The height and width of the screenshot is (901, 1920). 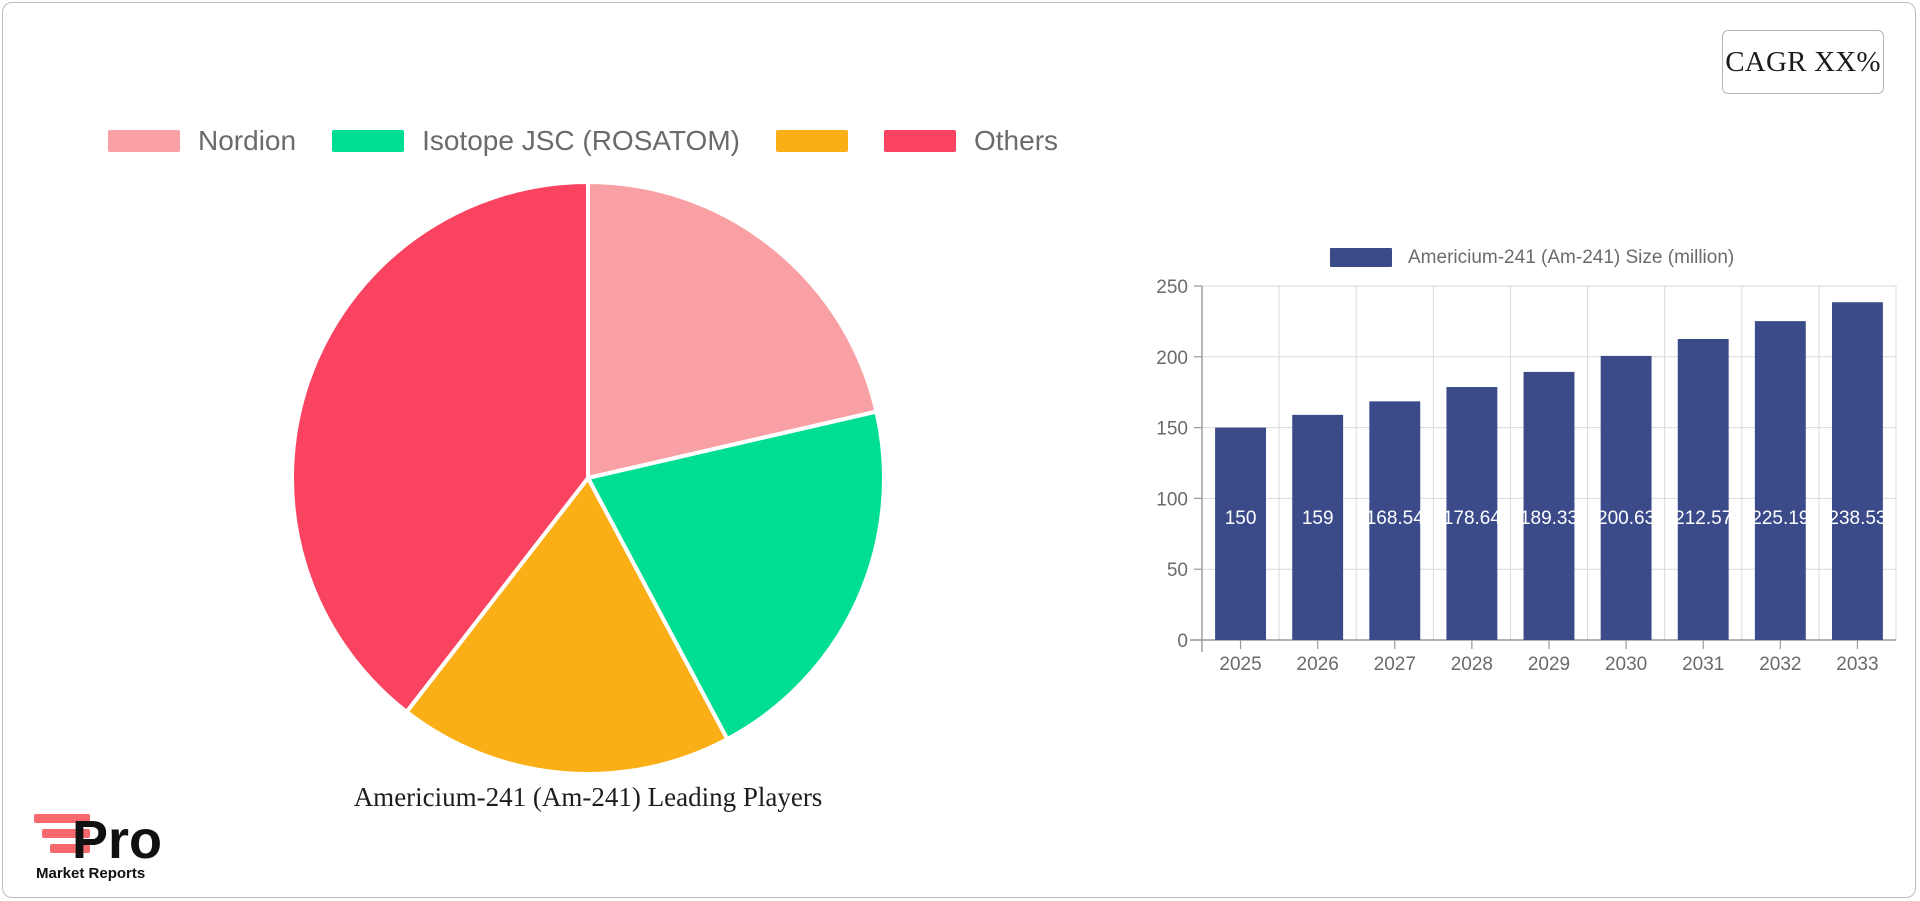 I want to click on bar-chart-legend: Americium-241 (Am-241) Size (million), so click(x=1532, y=257).